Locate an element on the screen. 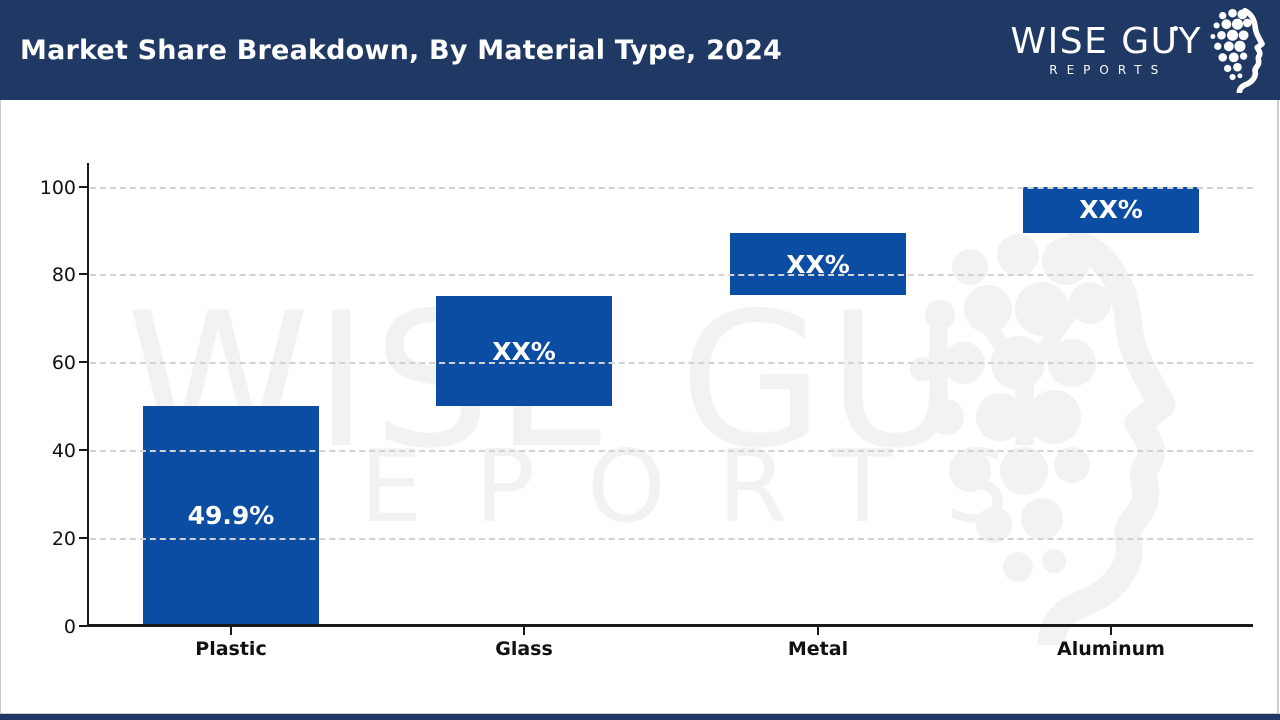 The width and height of the screenshot is (1280, 720). bar-aluminum: XX% is located at coordinates (1111, 210).